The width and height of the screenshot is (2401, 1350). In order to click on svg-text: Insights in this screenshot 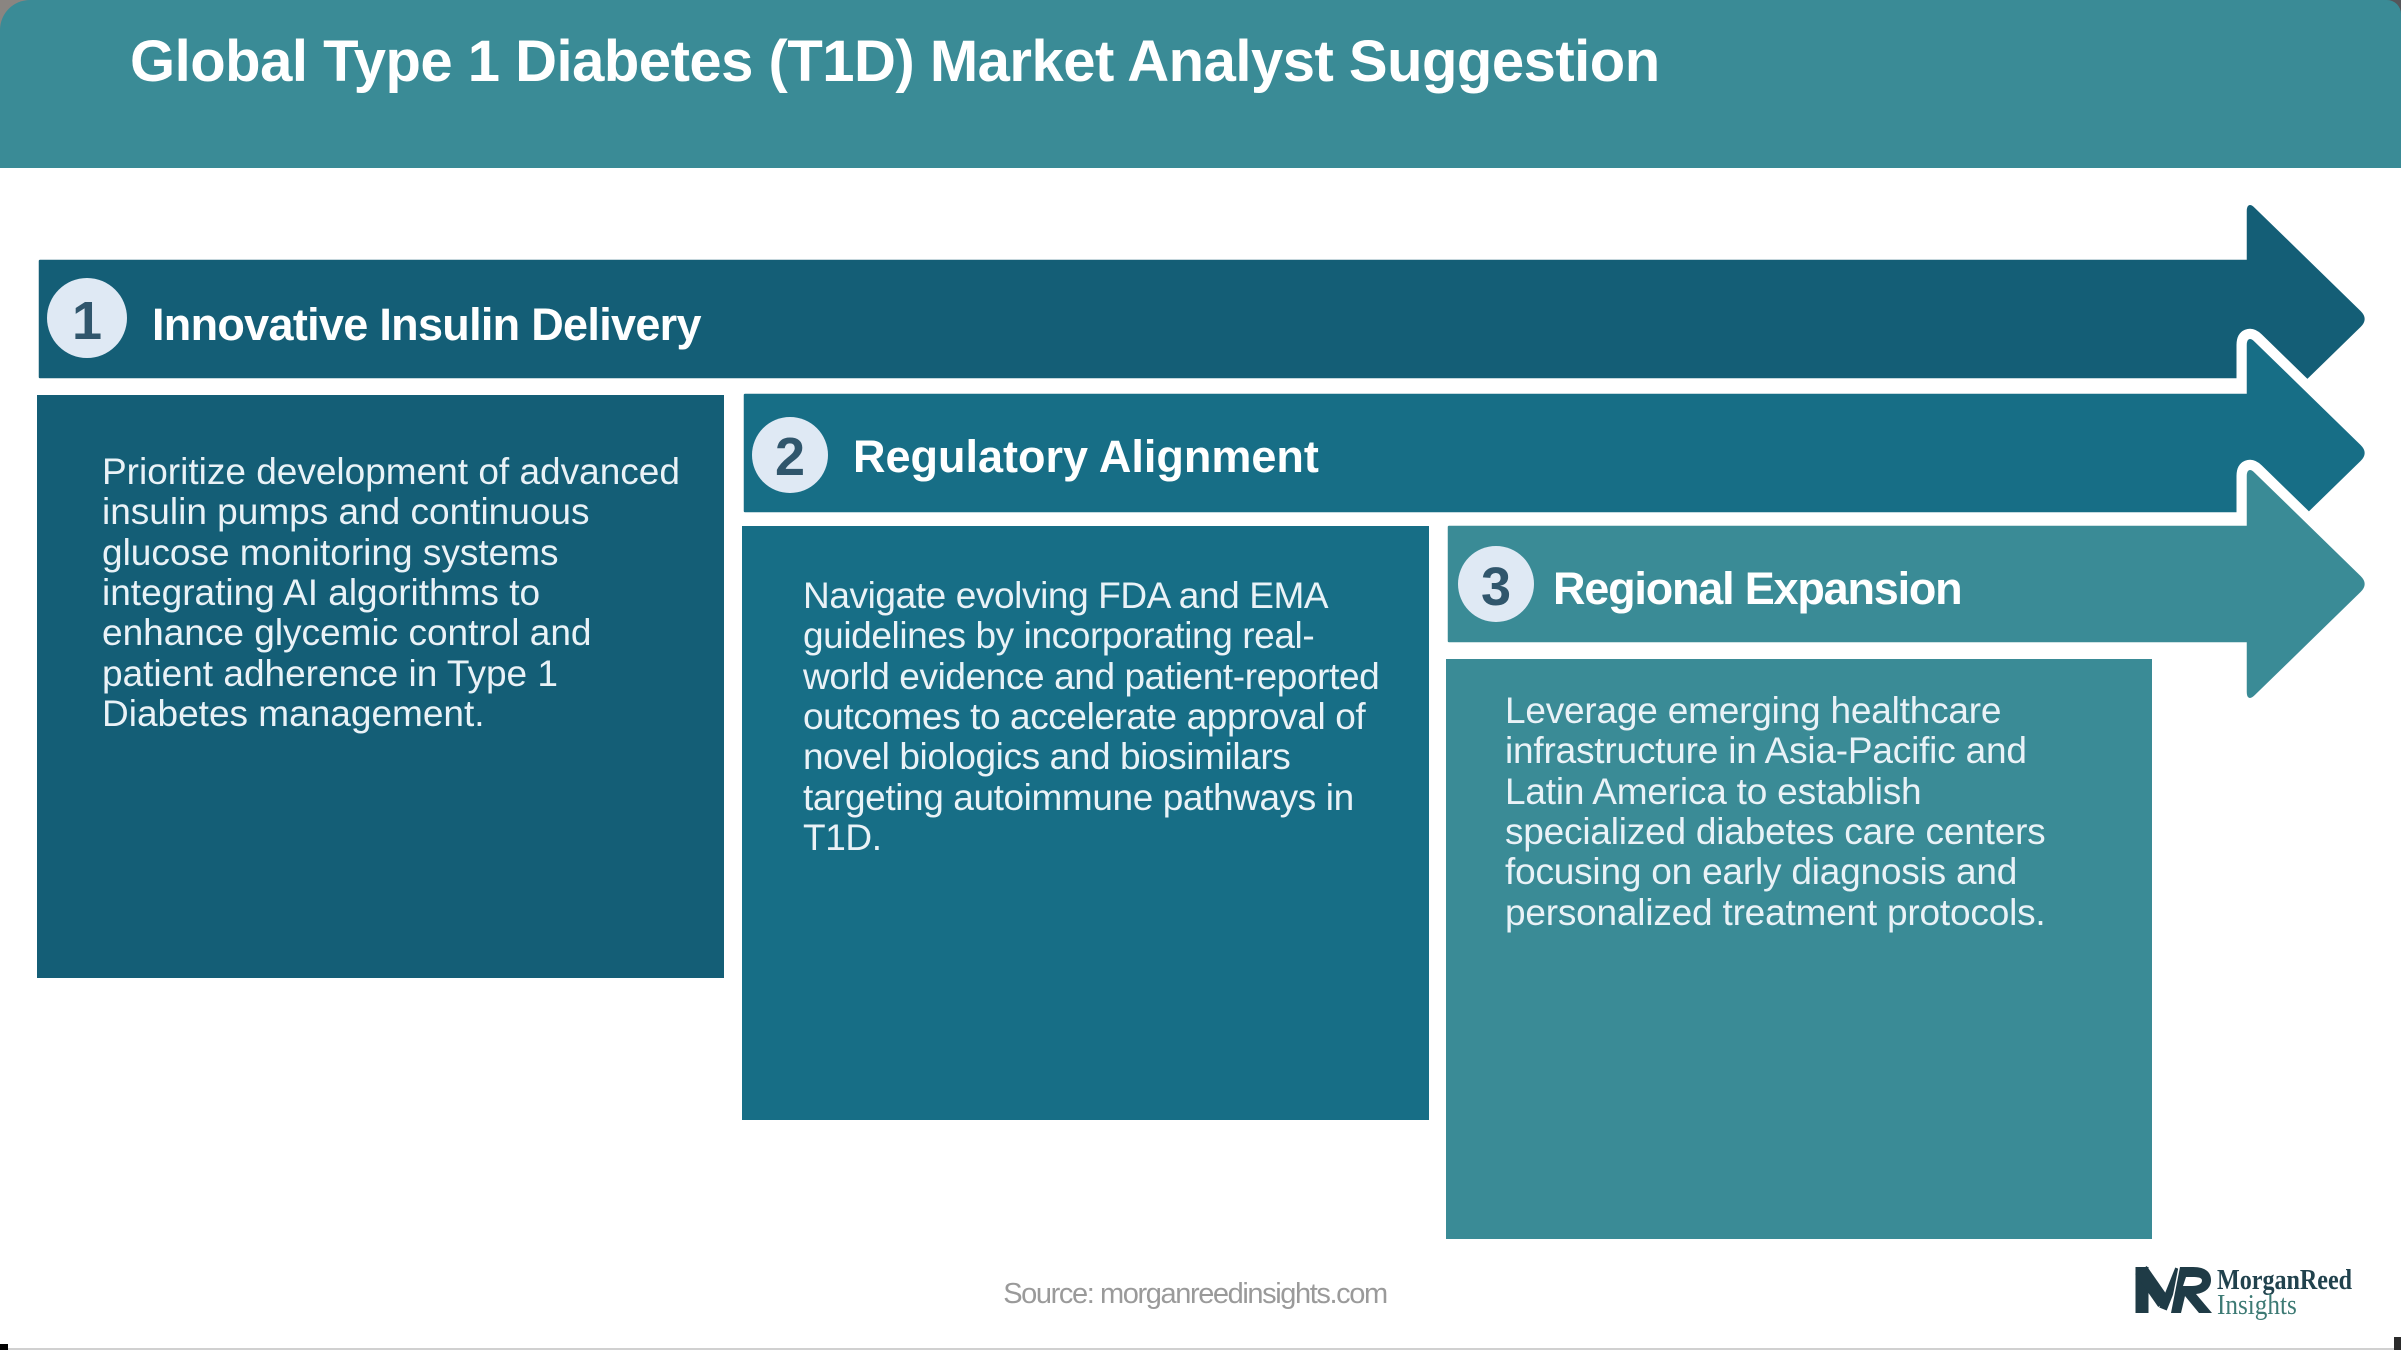, I will do `click(2257, 1305)`.